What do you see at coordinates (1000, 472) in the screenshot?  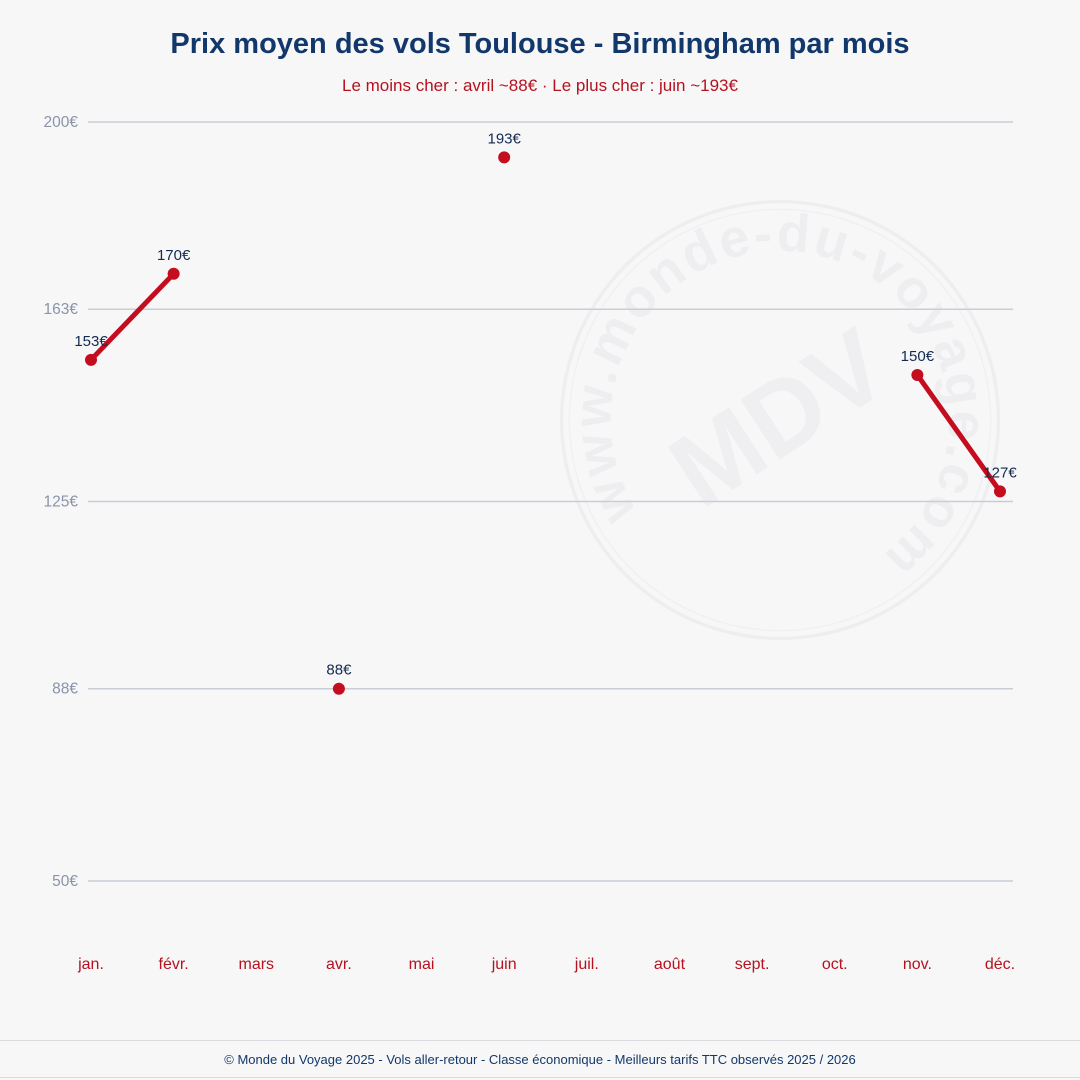 I see `point-value-label: 127€` at bounding box center [1000, 472].